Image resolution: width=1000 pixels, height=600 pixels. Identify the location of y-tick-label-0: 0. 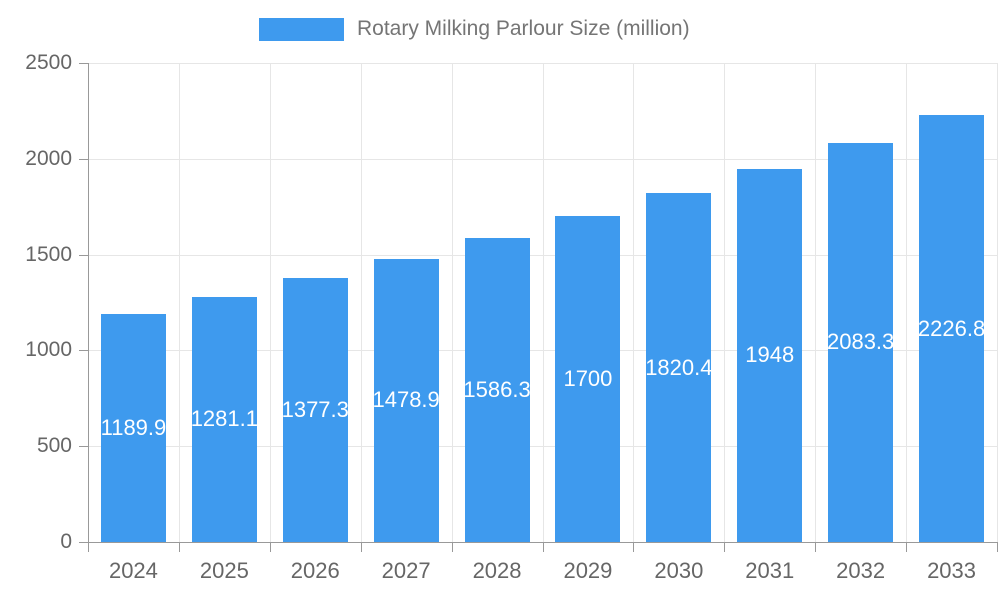
(66, 541).